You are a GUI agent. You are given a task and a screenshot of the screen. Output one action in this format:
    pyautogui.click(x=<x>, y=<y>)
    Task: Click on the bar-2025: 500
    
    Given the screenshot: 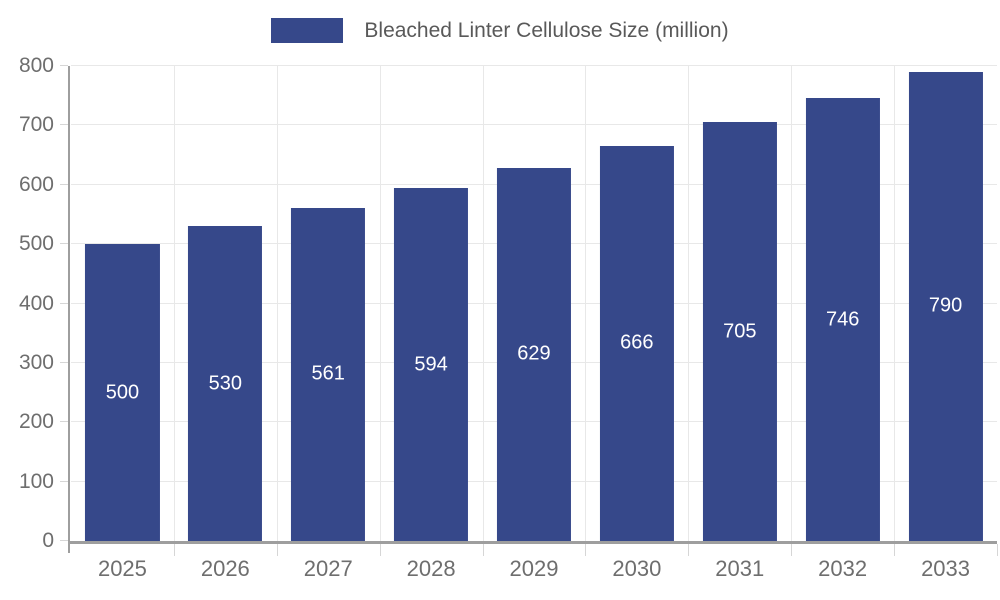 What is the action you would take?
    pyautogui.click(x=122, y=392)
    